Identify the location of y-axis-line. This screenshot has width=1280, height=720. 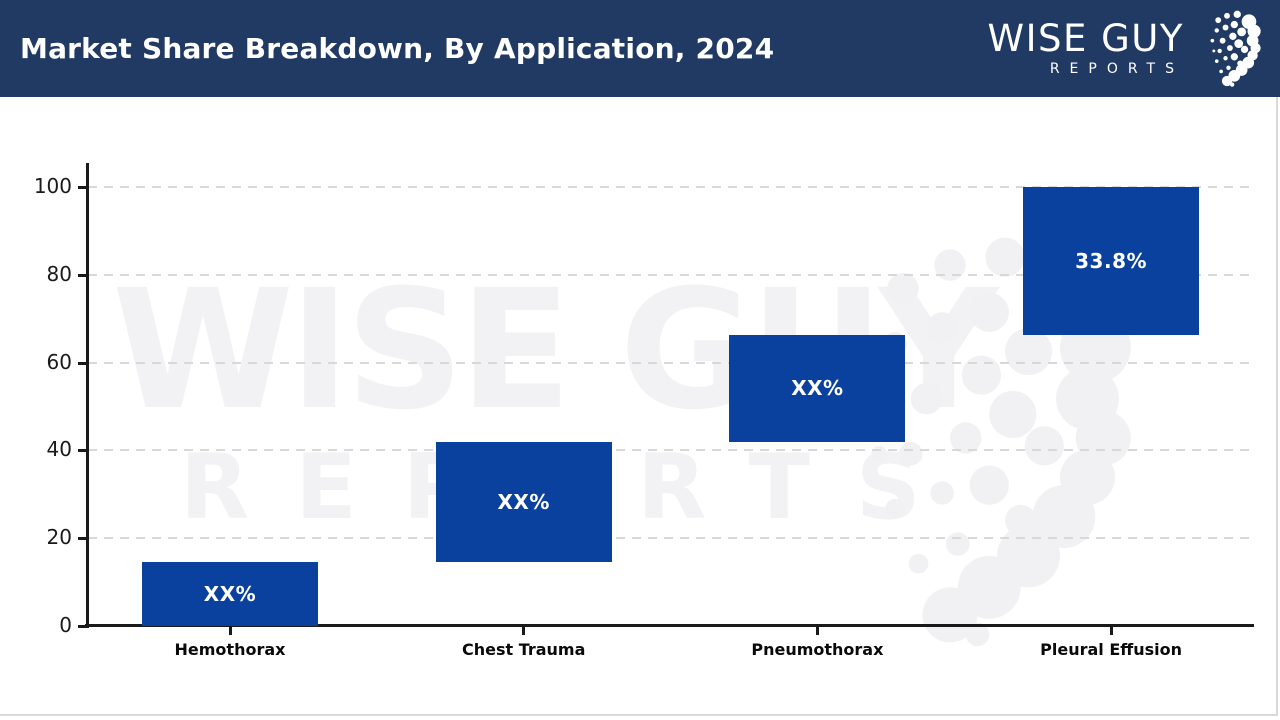
(87, 395).